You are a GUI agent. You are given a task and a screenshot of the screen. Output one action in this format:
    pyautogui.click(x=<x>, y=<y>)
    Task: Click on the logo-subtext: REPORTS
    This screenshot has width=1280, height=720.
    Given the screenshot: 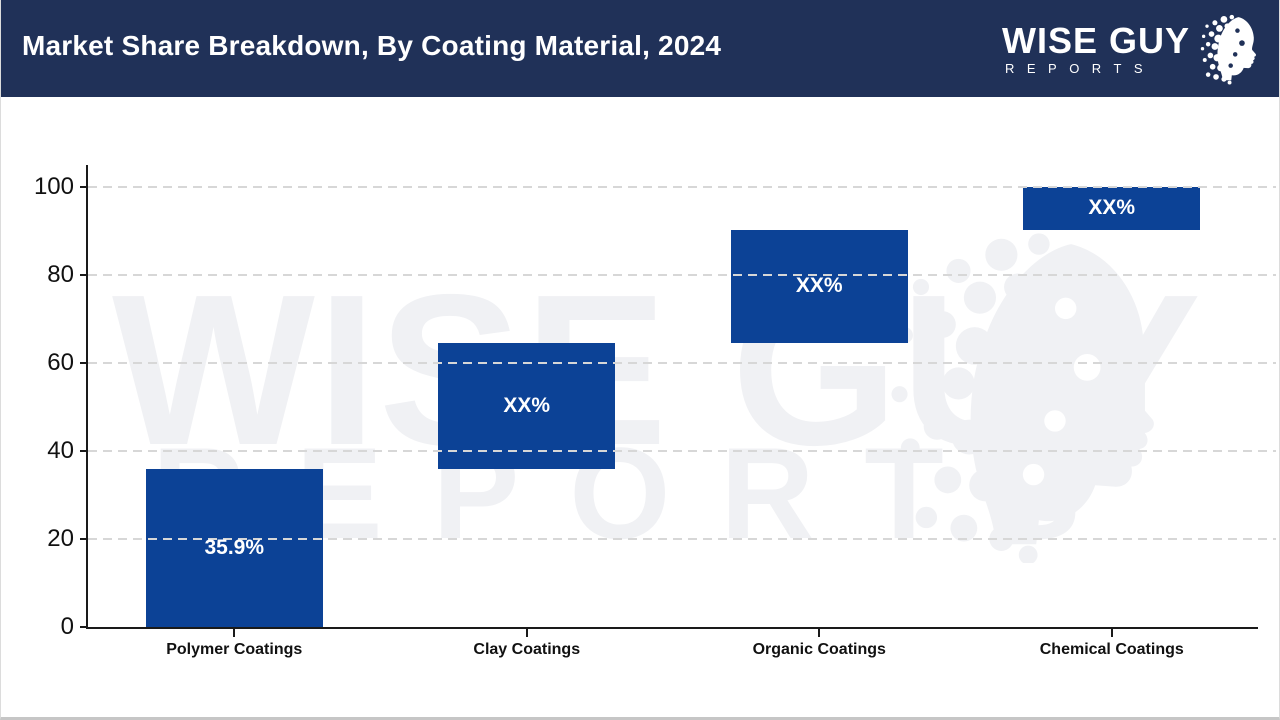 What is the action you would take?
    pyautogui.click(x=1080, y=68)
    